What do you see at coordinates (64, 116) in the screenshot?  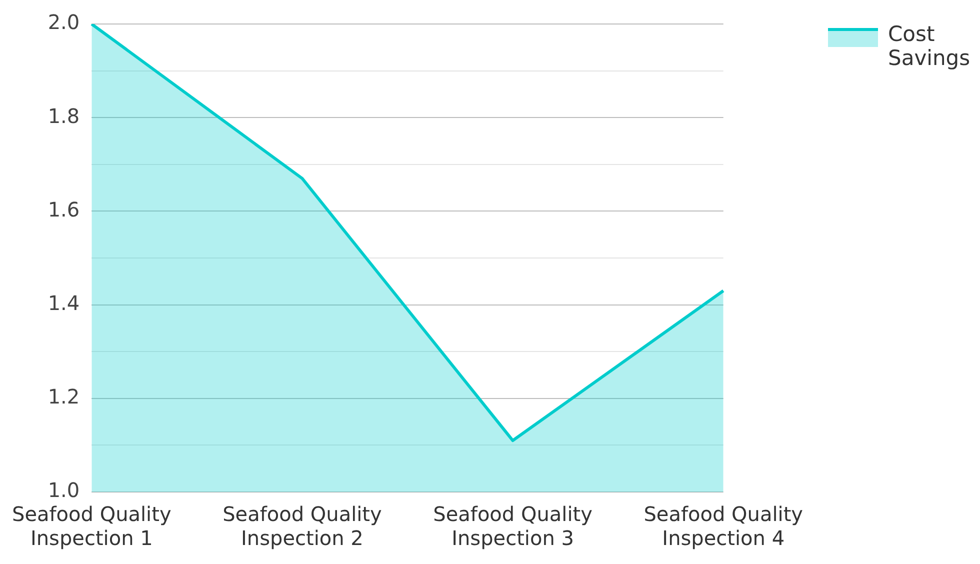 I see `y-tick-label: 1.8` at bounding box center [64, 116].